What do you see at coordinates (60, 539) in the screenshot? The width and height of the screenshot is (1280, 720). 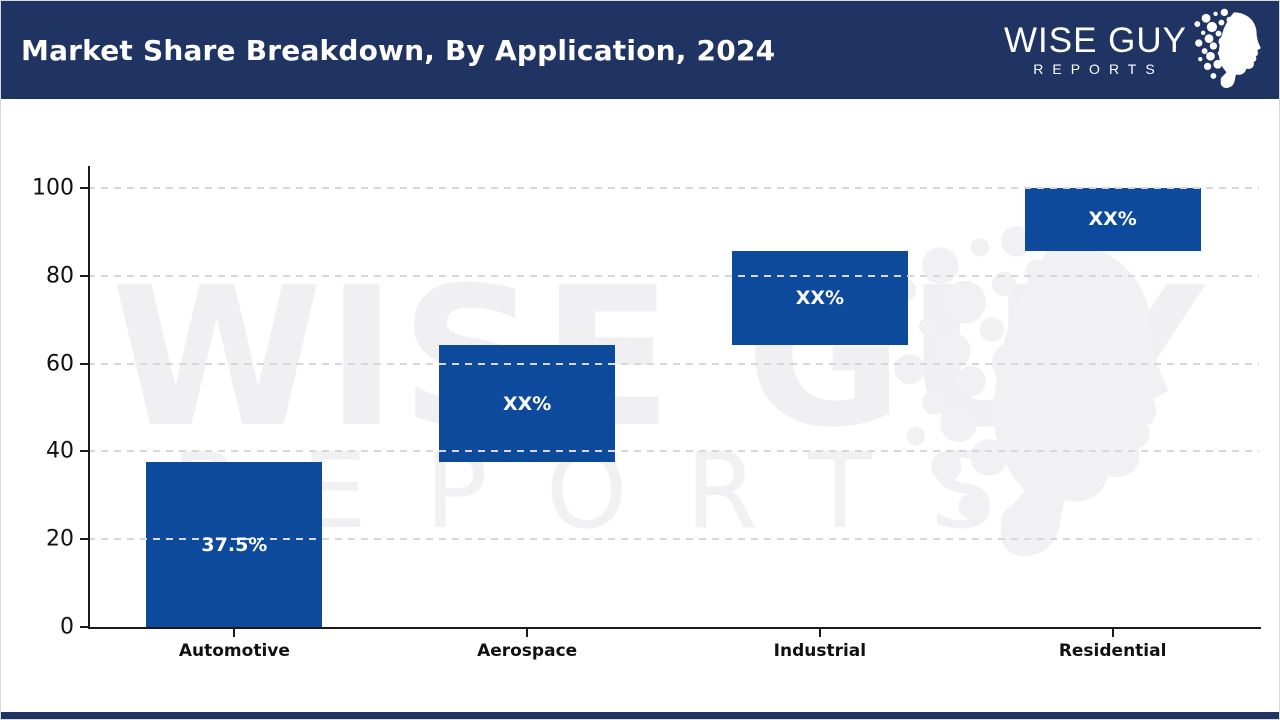 I see `y-tick-label: 20` at bounding box center [60, 539].